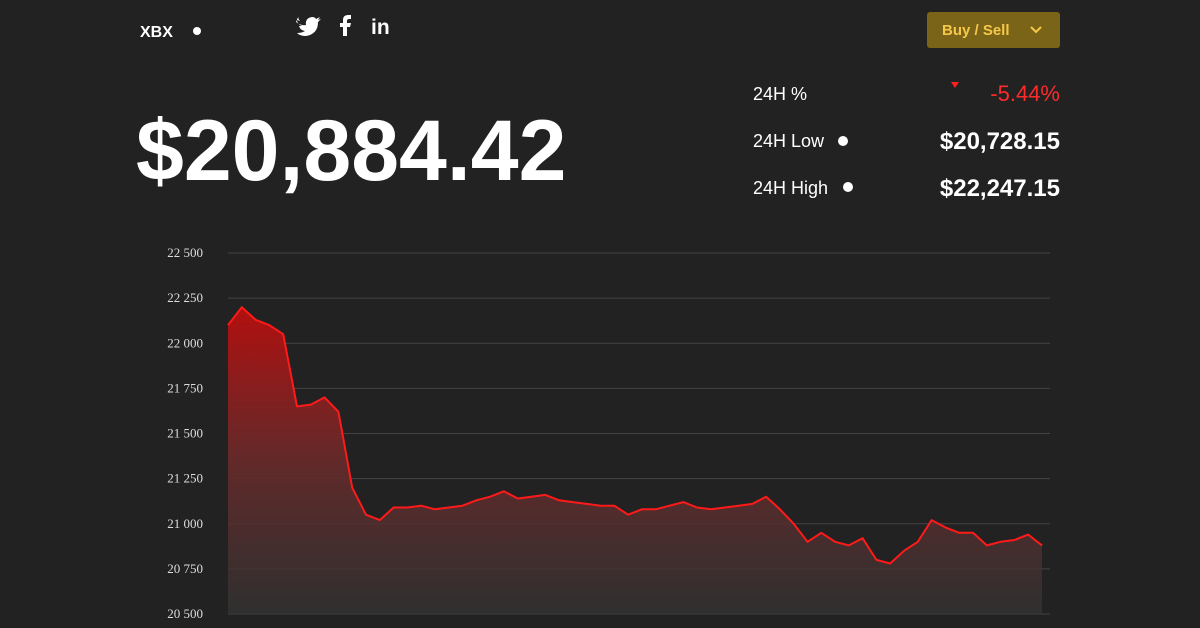 This screenshot has width=1200, height=628. What do you see at coordinates (780, 94) in the screenshot?
I see `stat-label: 24H %` at bounding box center [780, 94].